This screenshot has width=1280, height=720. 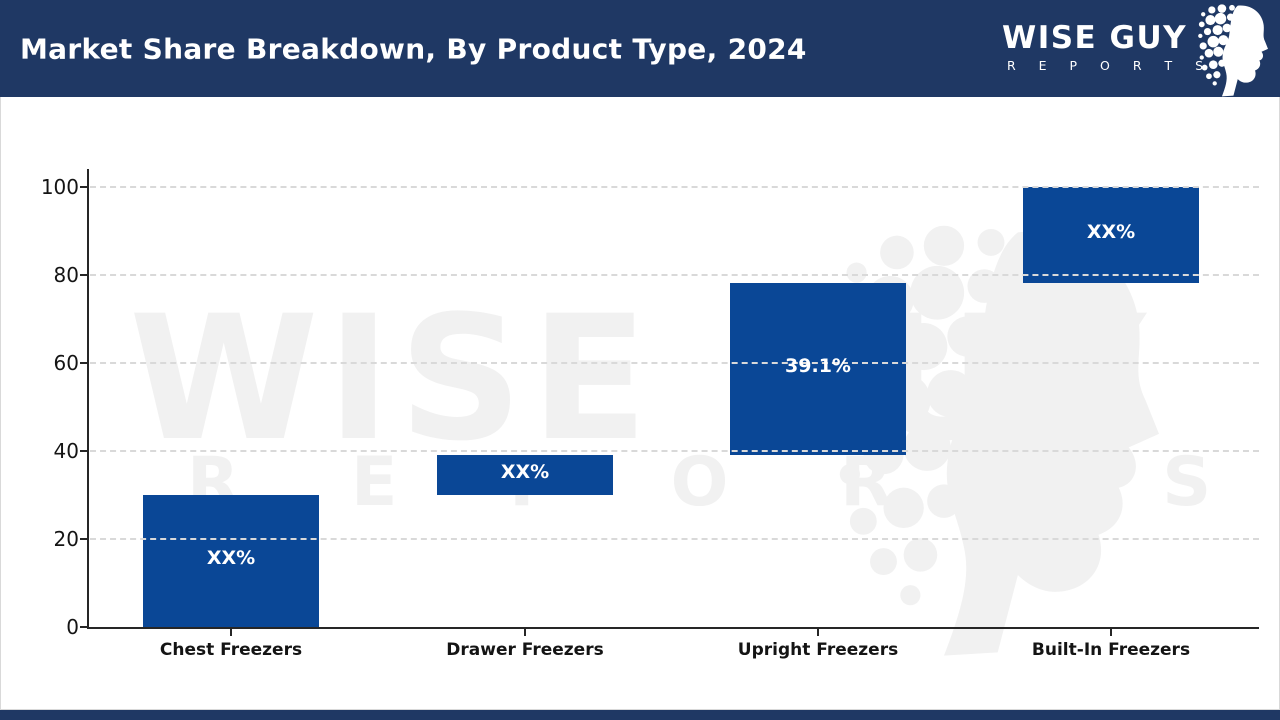 I want to click on y-tick-label: 40, so click(x=66, y=451).